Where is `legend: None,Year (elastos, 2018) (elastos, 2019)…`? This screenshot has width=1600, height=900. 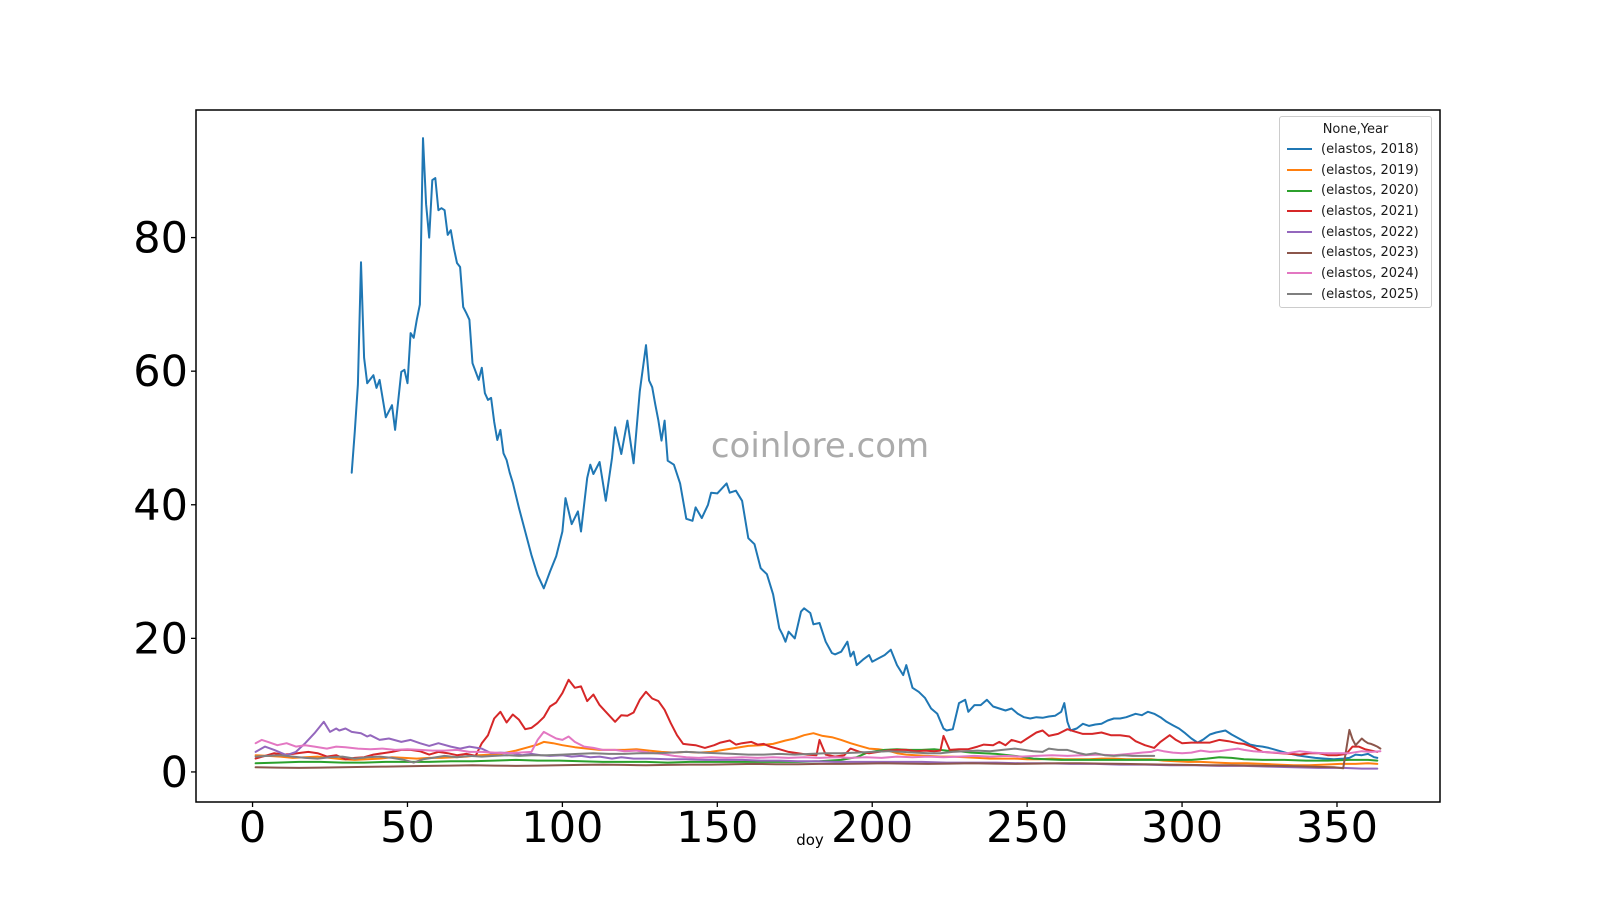 legend: None,Year (elastos, 2018) (elastos, 2019)… is located at coordinates (1355, 212).